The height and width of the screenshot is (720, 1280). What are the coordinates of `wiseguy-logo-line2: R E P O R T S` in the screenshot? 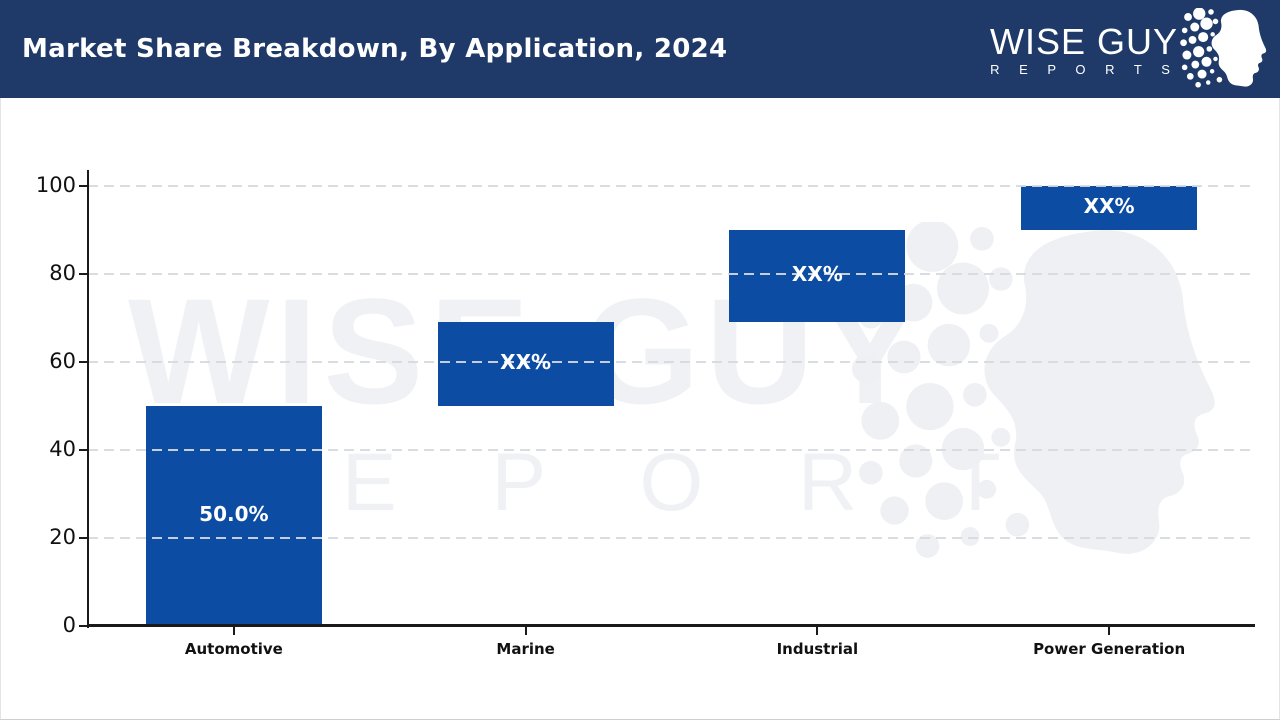 It's located at (1084, 69).